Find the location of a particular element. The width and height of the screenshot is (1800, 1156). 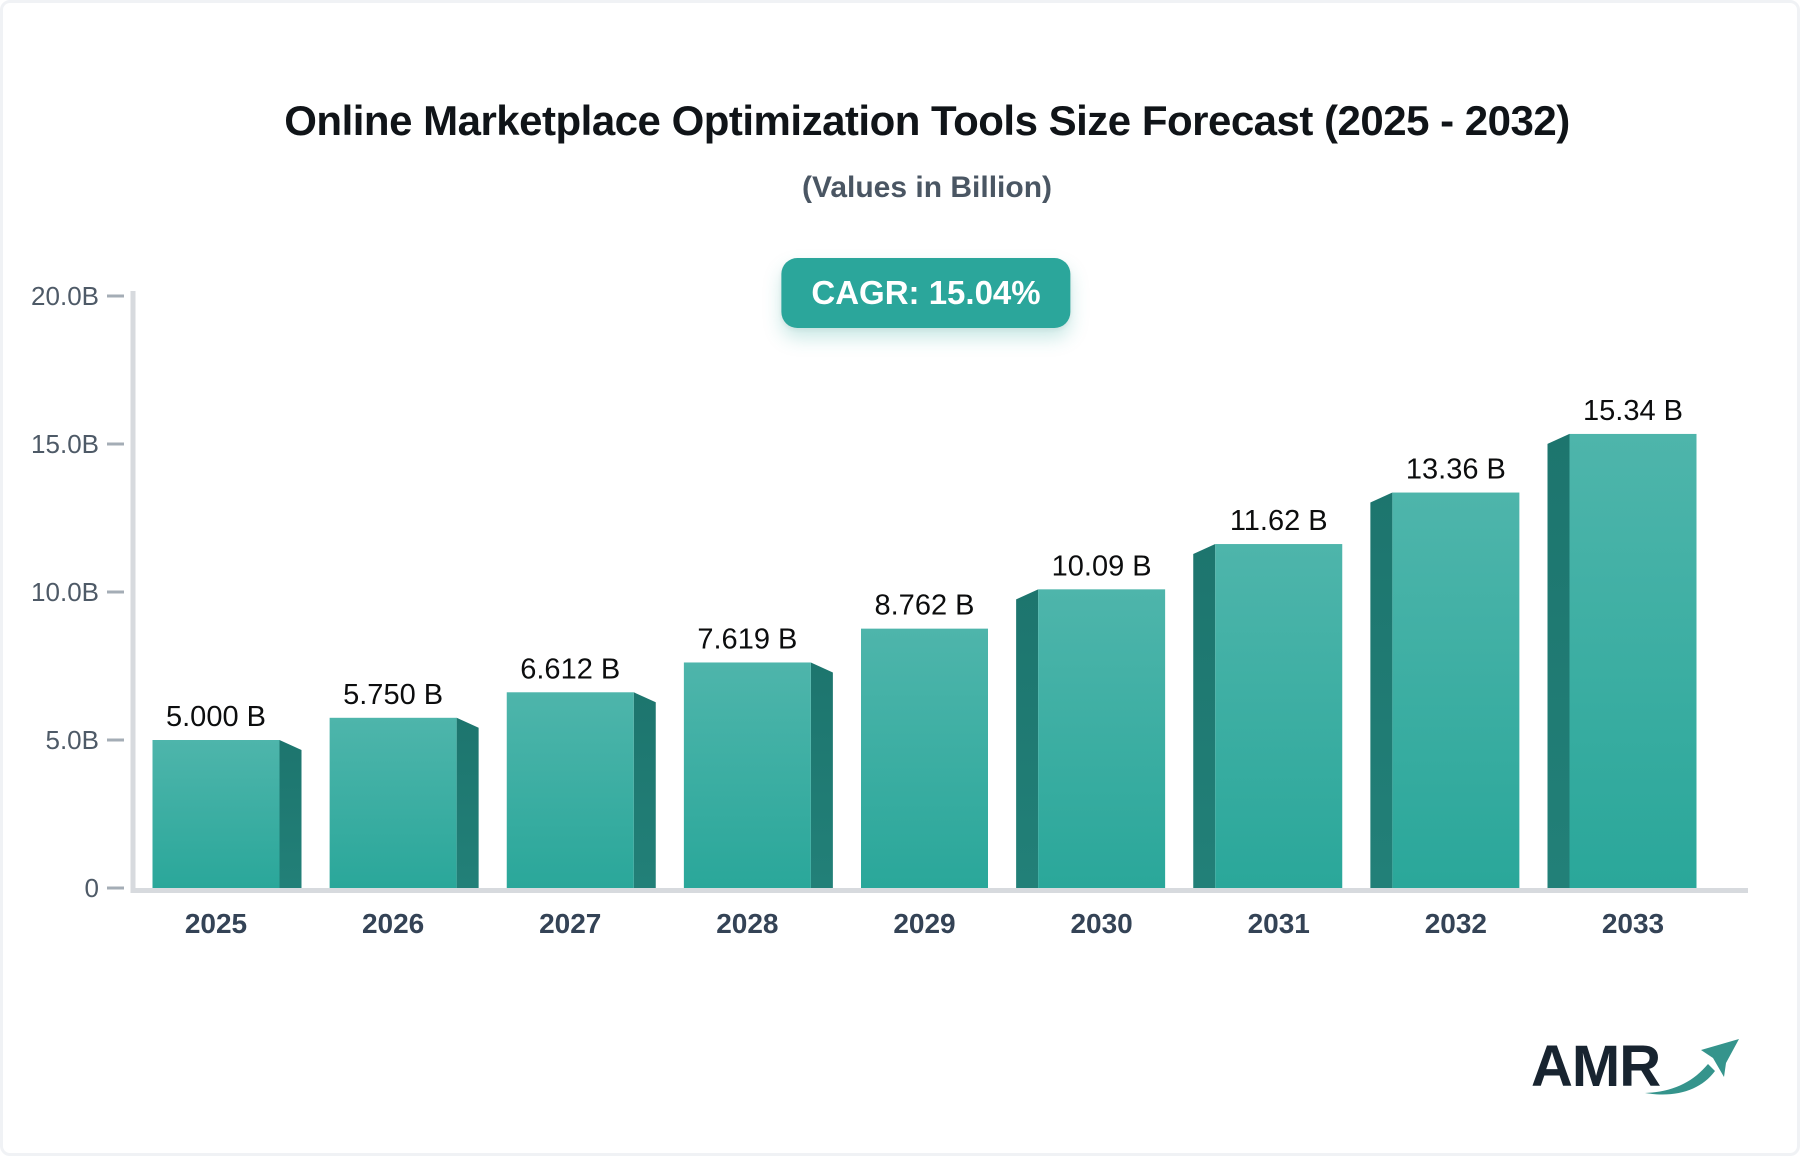

bar-2028: 7.619 B 2028 is located at coordinates (758, 781).